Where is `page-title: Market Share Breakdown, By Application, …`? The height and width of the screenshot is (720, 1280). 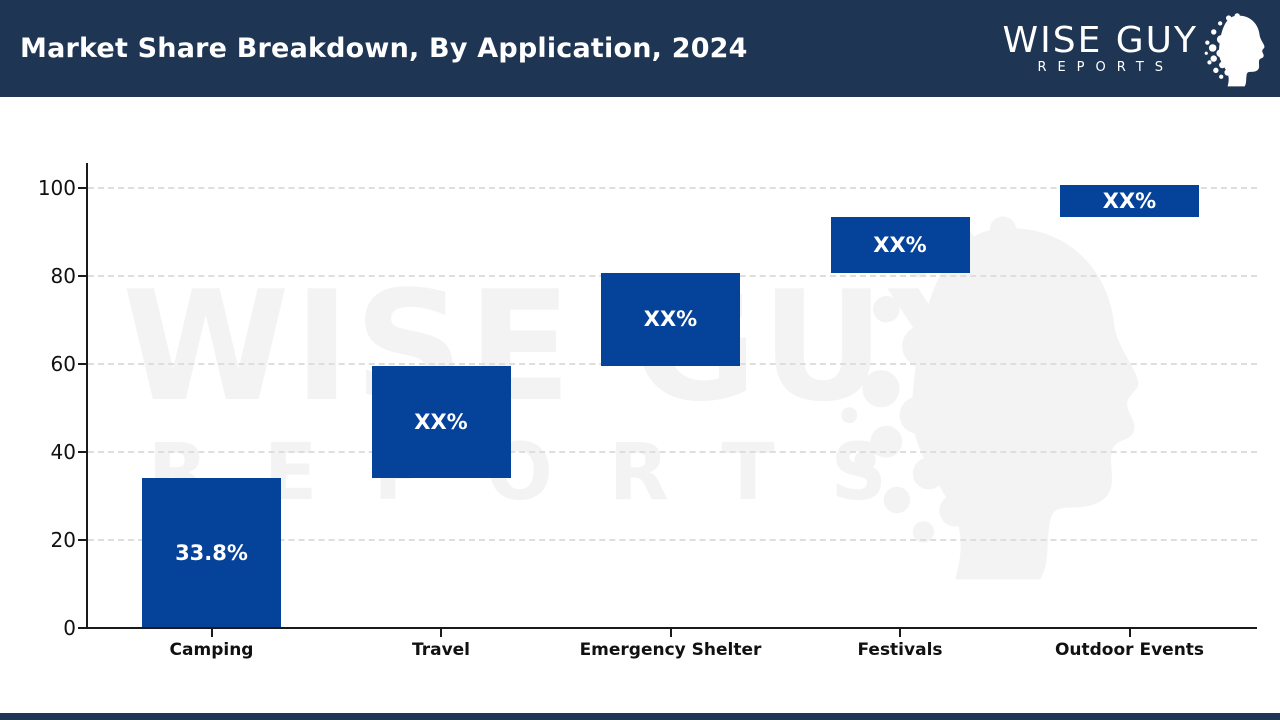 page-title: Market Share Breakdown, By Application, … is located at coordinates (384, 48).